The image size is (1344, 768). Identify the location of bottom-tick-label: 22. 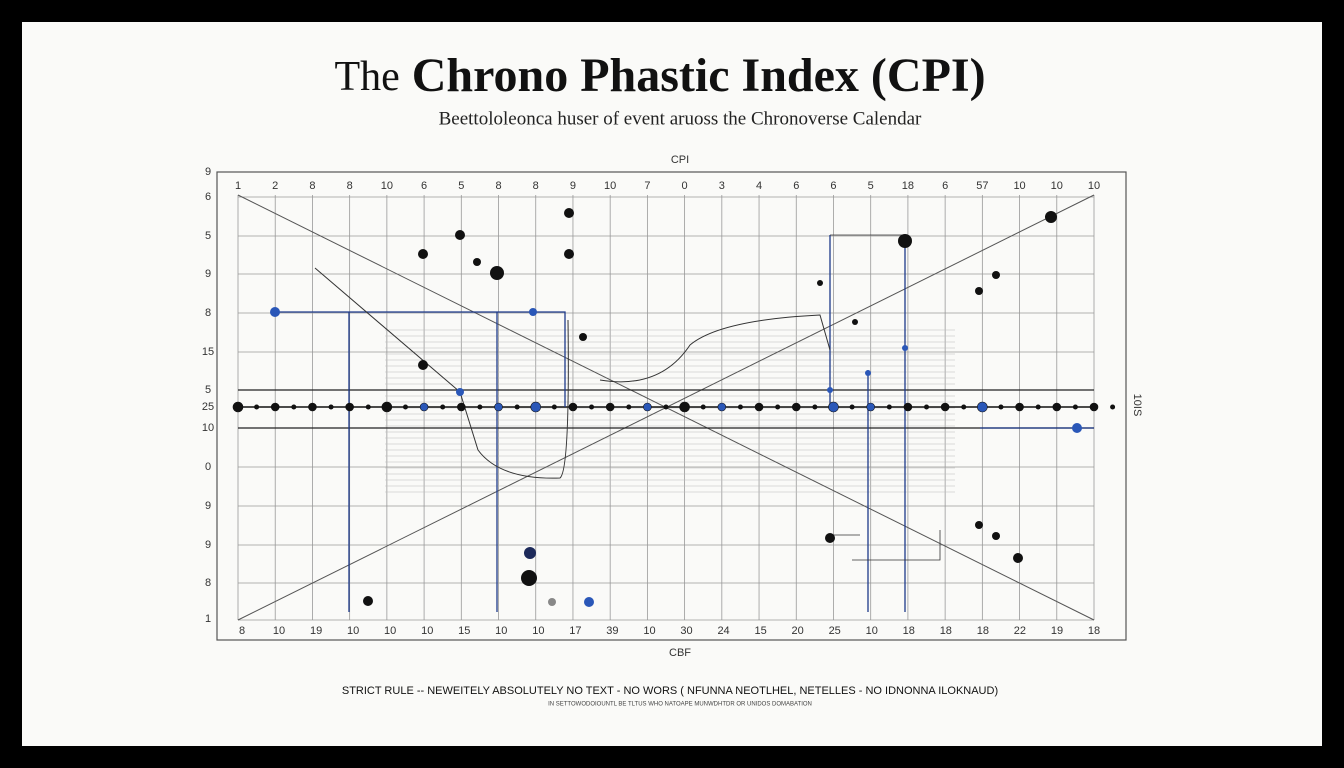
(1020, 631).